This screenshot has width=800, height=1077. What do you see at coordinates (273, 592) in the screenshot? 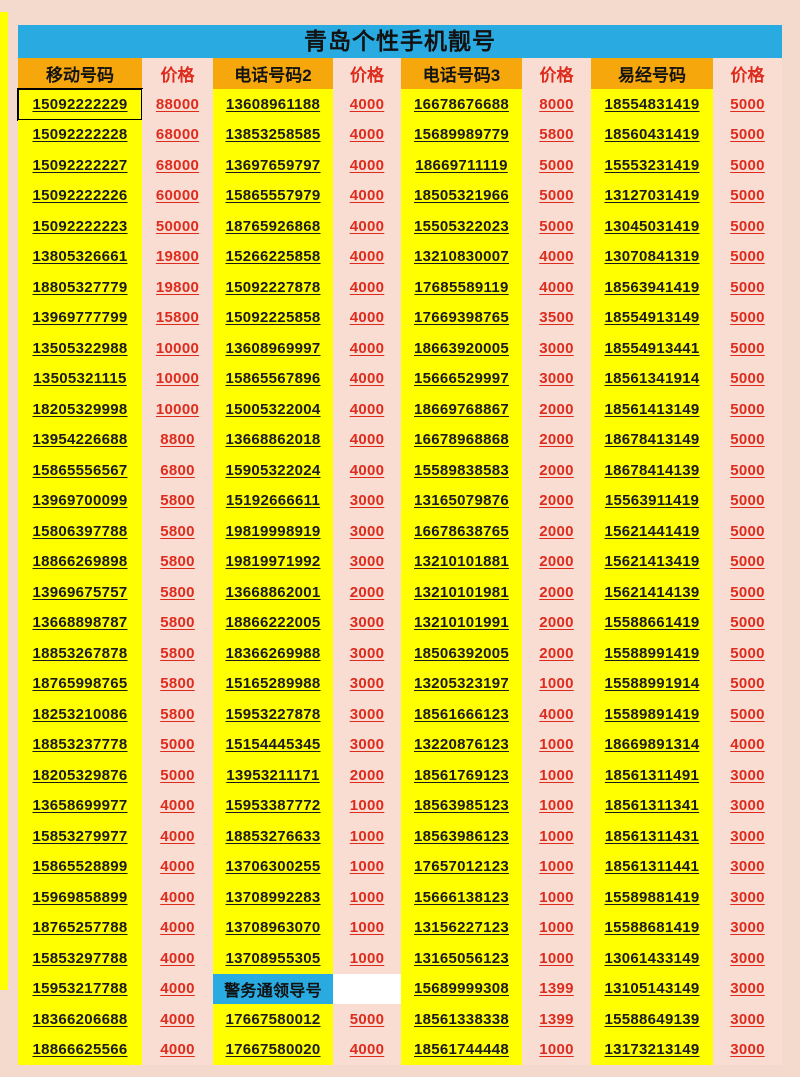
I see `phone-number-cell: 13668862001` at bounding box center [273, 592].